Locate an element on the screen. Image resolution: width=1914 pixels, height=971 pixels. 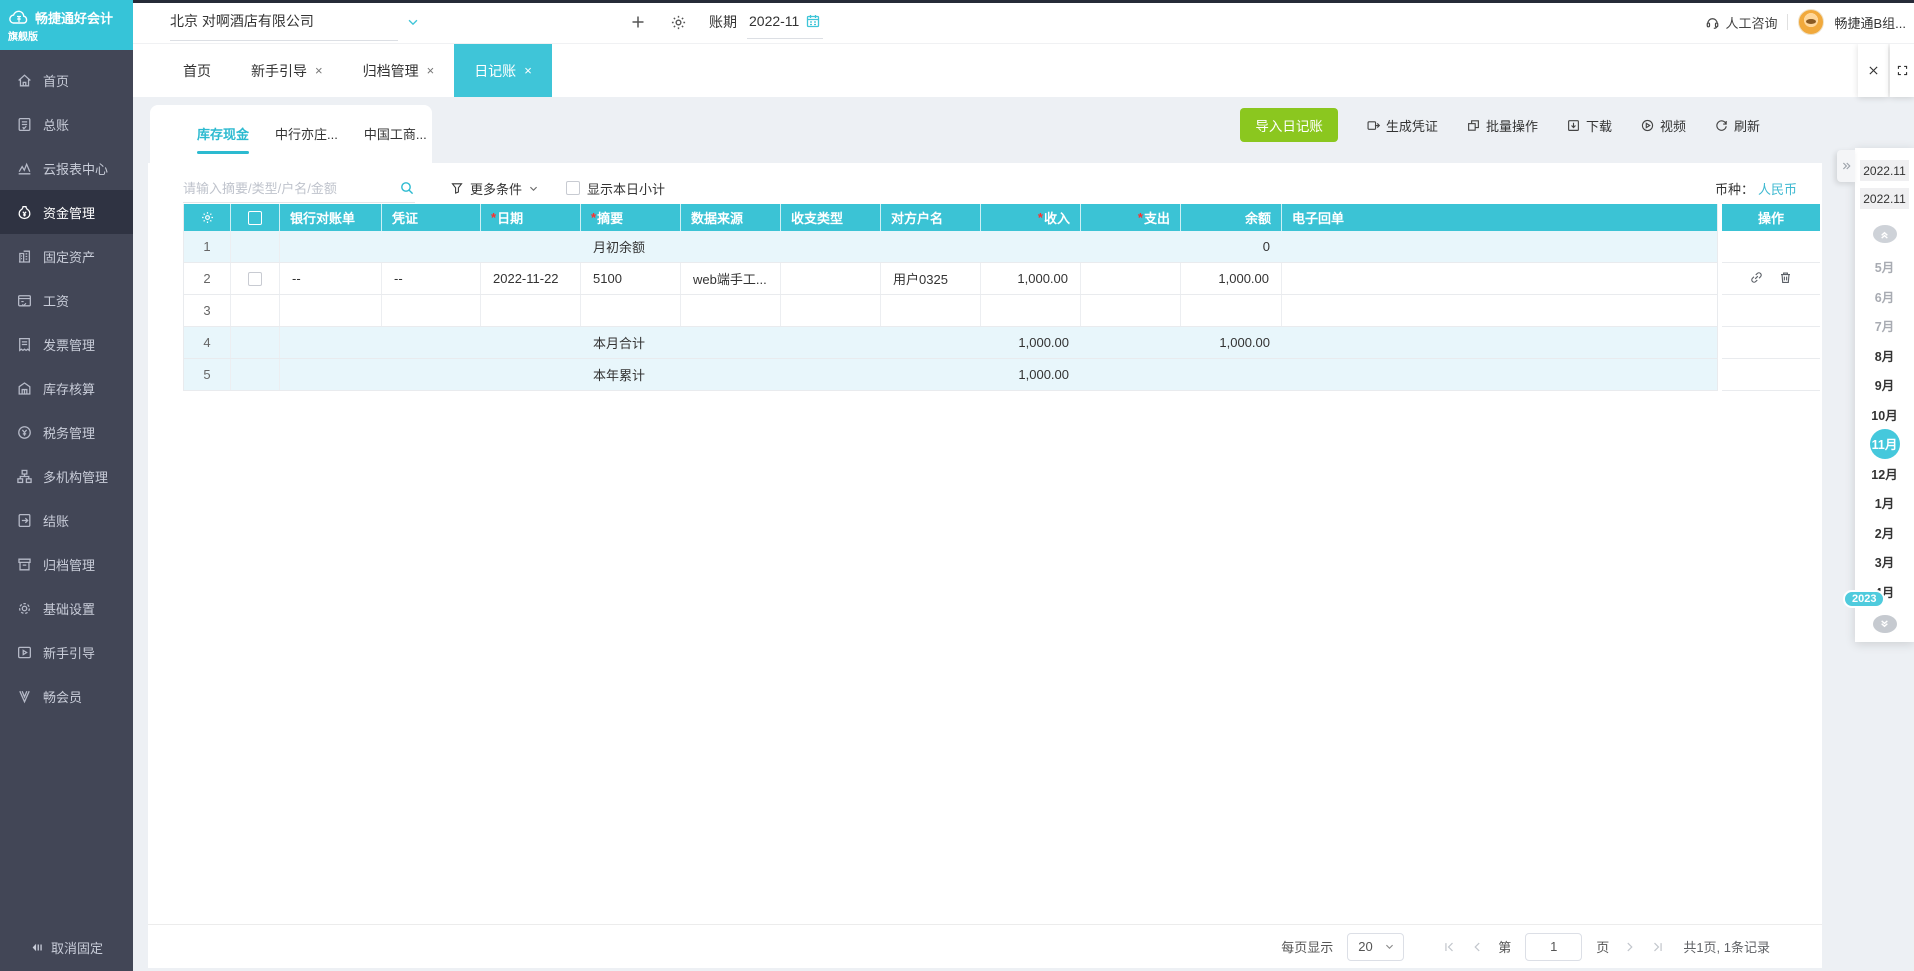
sidebar-item-税务管理: 税务管理 is located at coordinates (66, 432).